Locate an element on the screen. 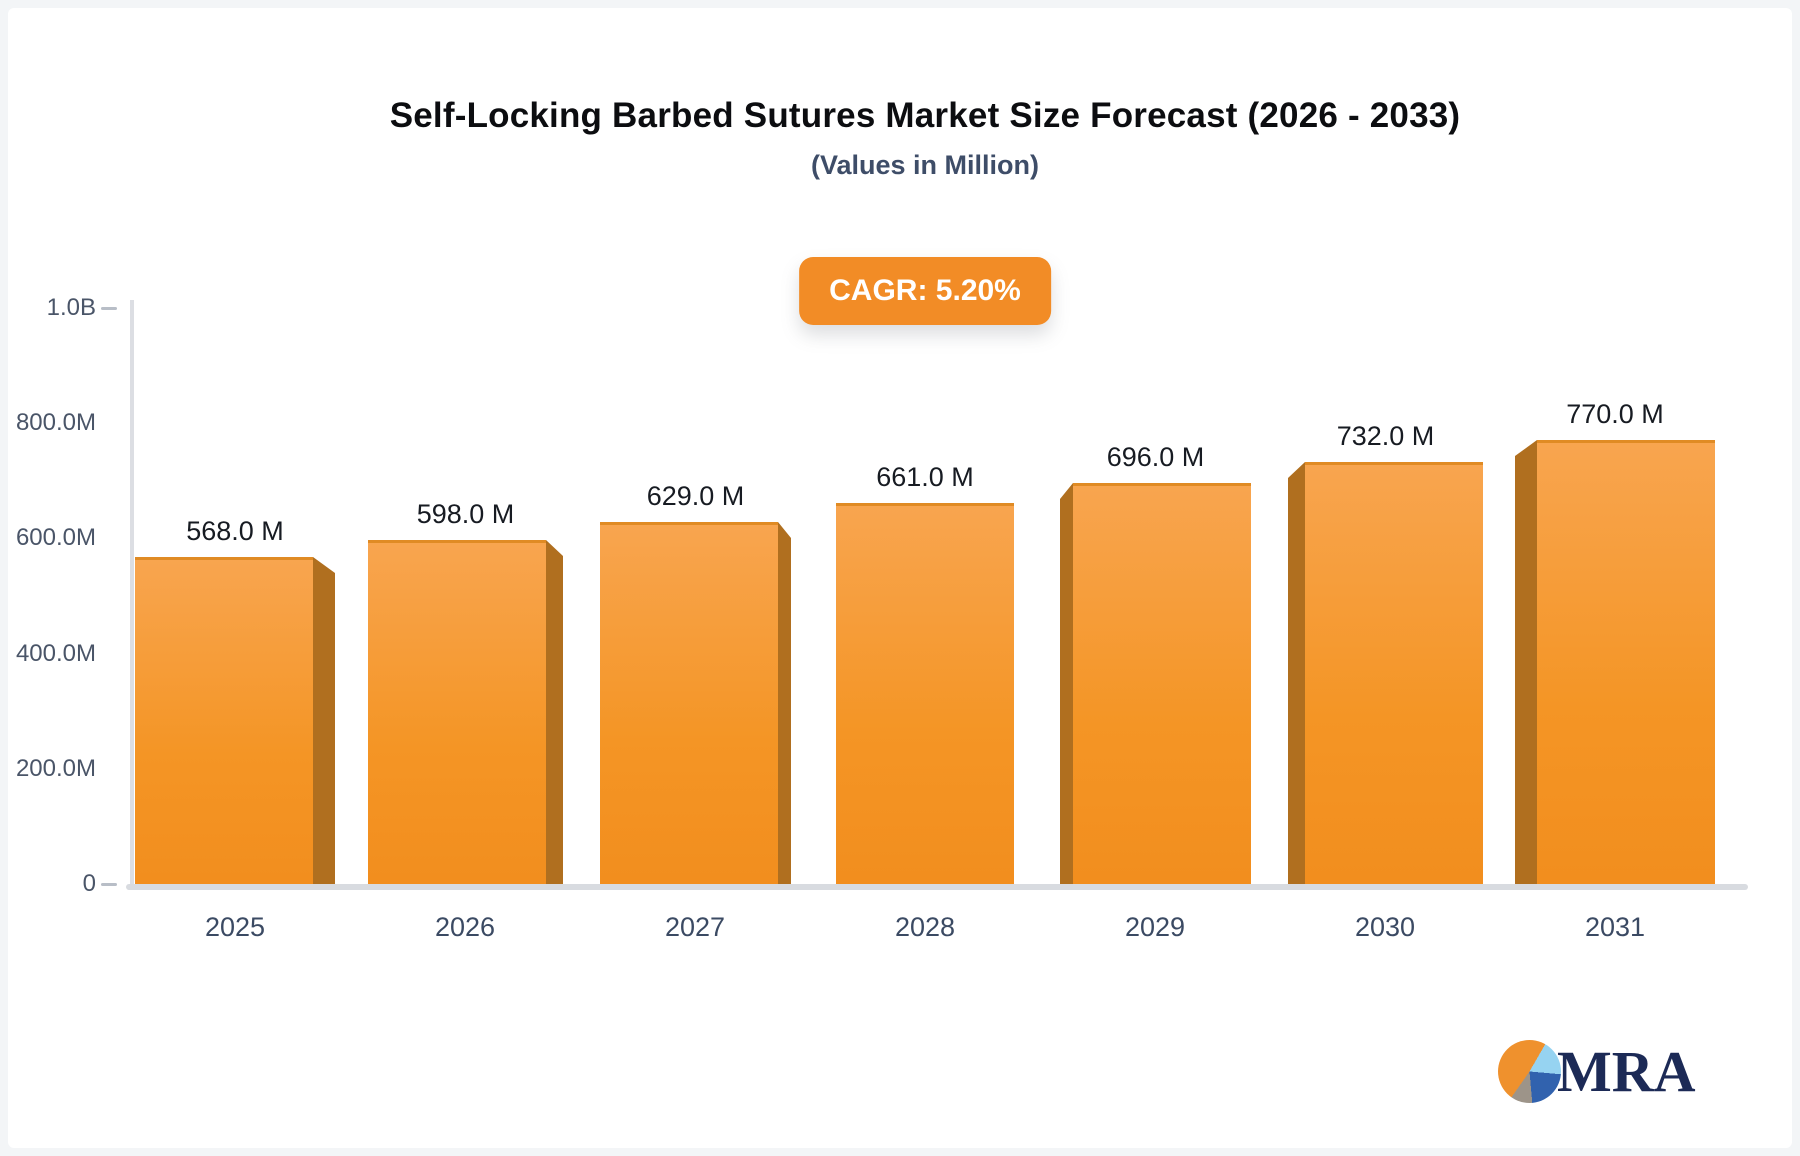  bar-3d-side-2030 is located at coordinates (1296, 673).